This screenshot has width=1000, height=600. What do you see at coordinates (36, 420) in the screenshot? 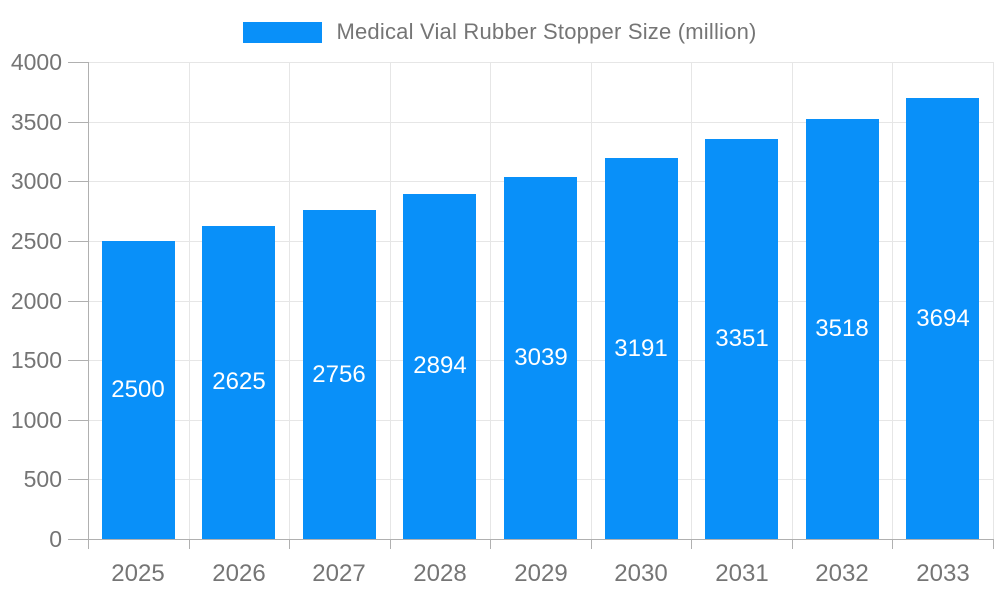
I see `y-tick-label: 1000` at bounding box center [36, 420].